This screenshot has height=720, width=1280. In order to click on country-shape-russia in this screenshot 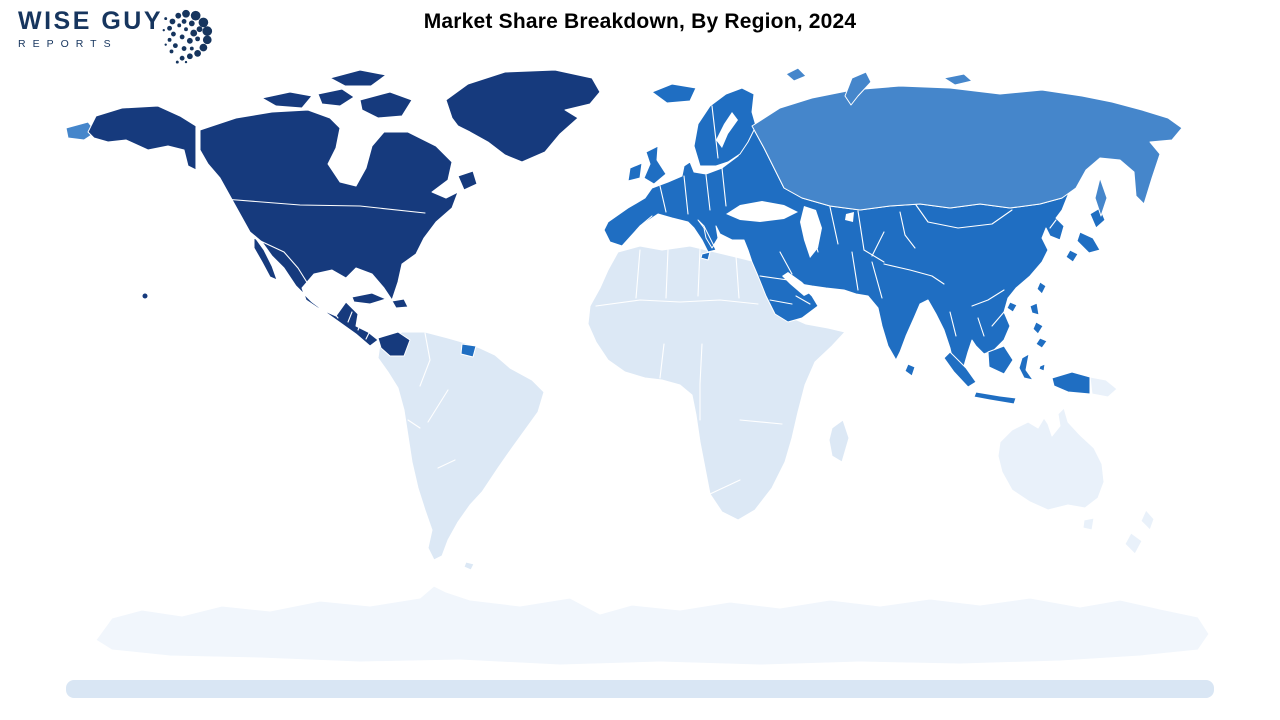, I will do `click(967, 148)`.